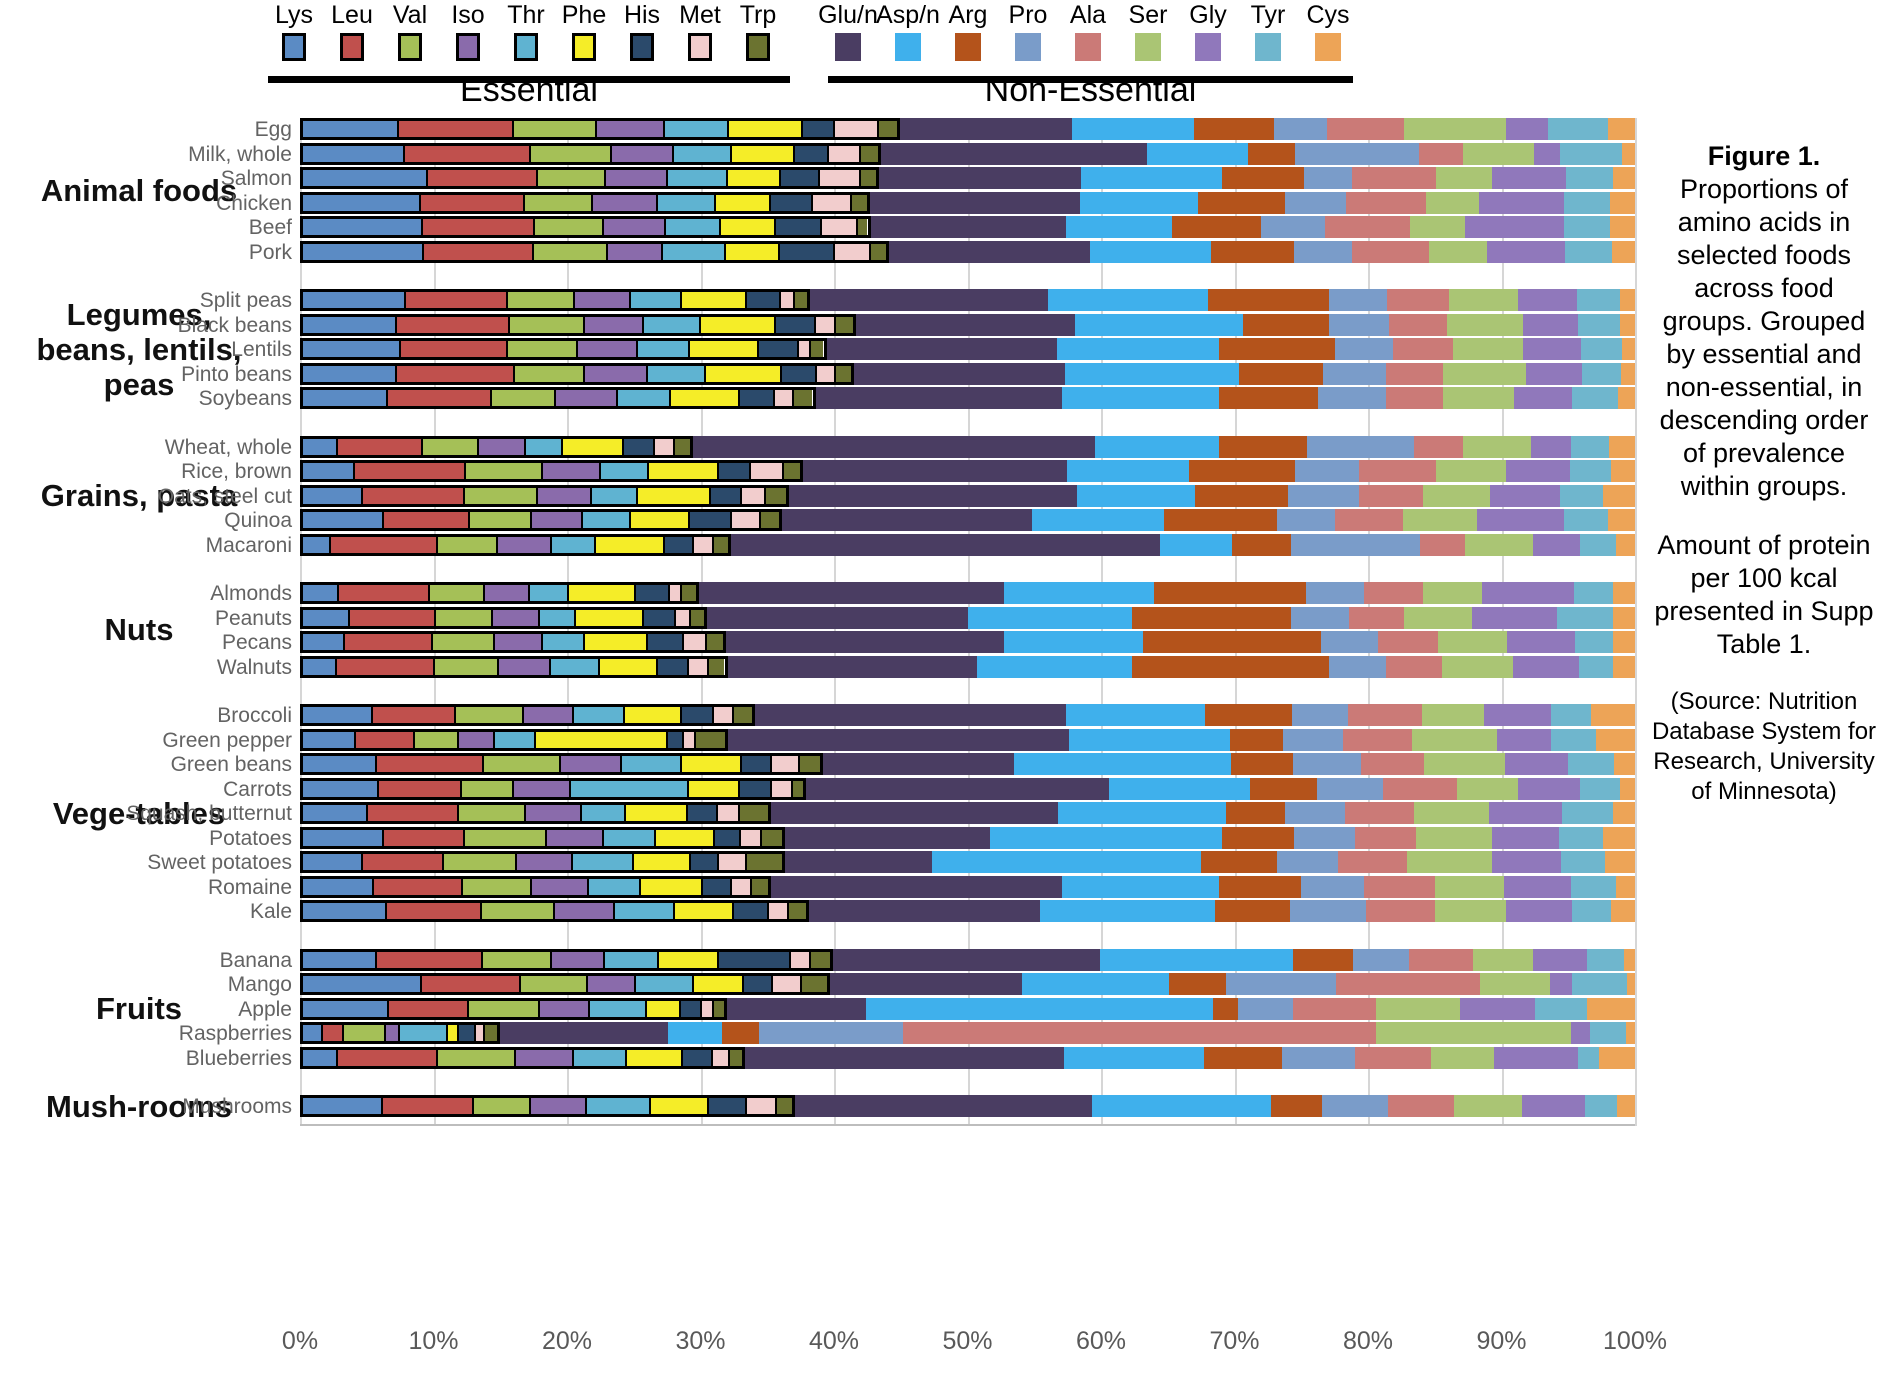  Describe the element at coordinates (1399, 886) in the screenshot. I see `bar-segment-ala` at that location.